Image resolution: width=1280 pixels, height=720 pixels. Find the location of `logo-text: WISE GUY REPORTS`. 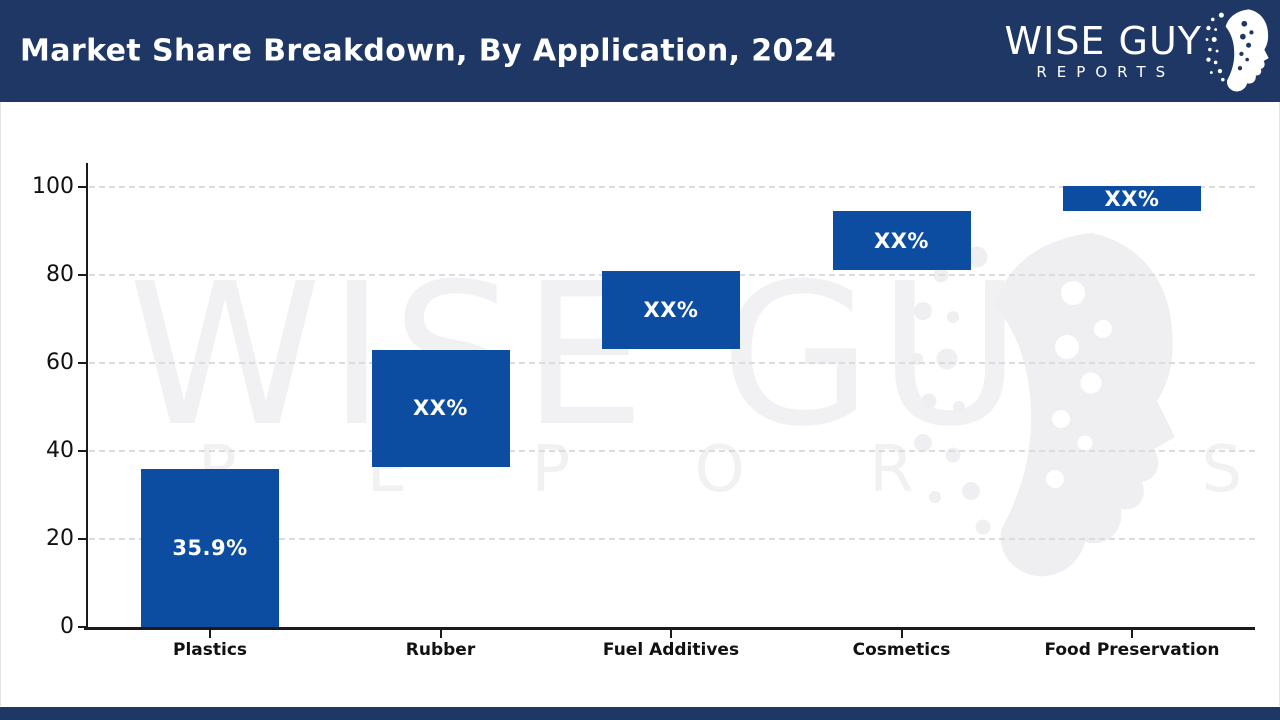

logo-text: WISE GUY REPORTS is located at coordinates (1103, 51).